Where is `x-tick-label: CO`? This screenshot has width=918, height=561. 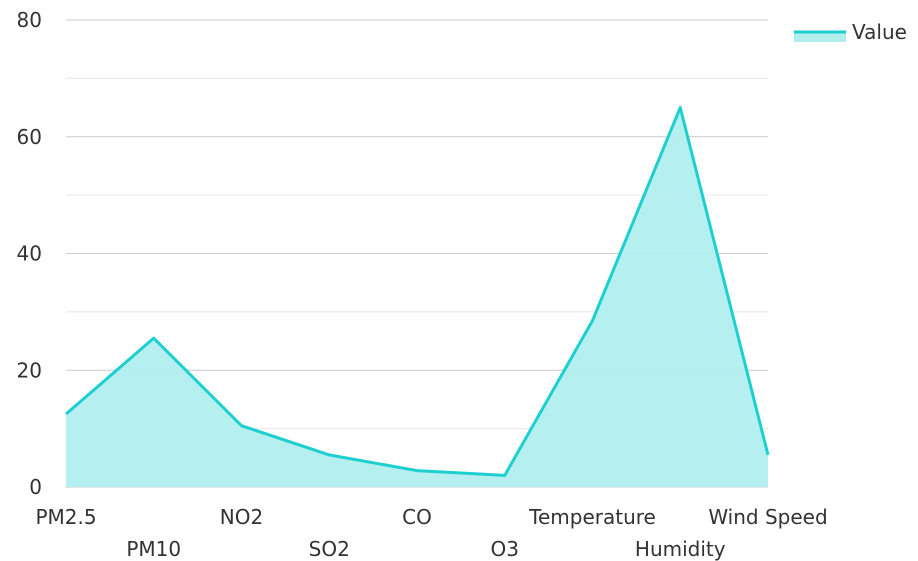
x-tick-label: CO is located at coordinates (417, 517).